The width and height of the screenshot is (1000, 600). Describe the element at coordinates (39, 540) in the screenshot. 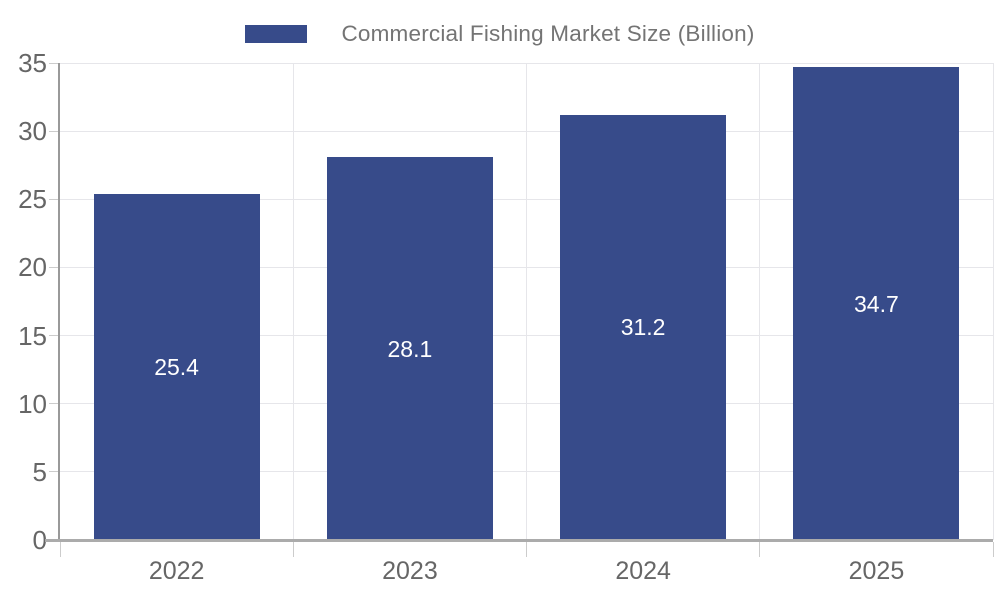

I see `y-tick-label: 0` at that location.